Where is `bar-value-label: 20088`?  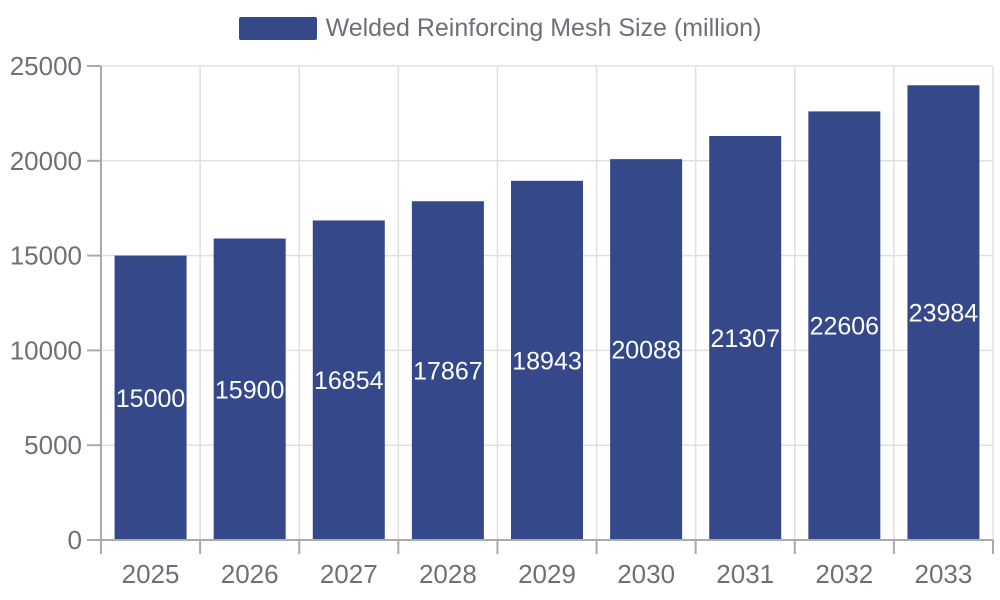
bar-value-label: 20088 is located at coordinates (646, 351).